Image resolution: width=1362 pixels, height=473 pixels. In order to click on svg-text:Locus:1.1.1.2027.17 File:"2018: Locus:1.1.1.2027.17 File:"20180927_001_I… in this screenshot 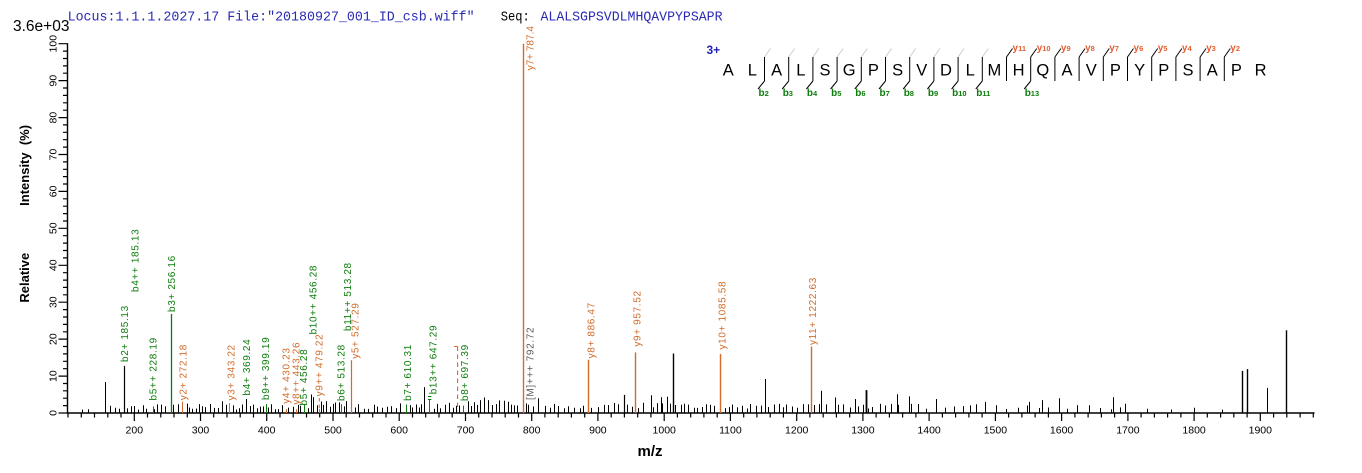, I will do `click(271, 17)`.